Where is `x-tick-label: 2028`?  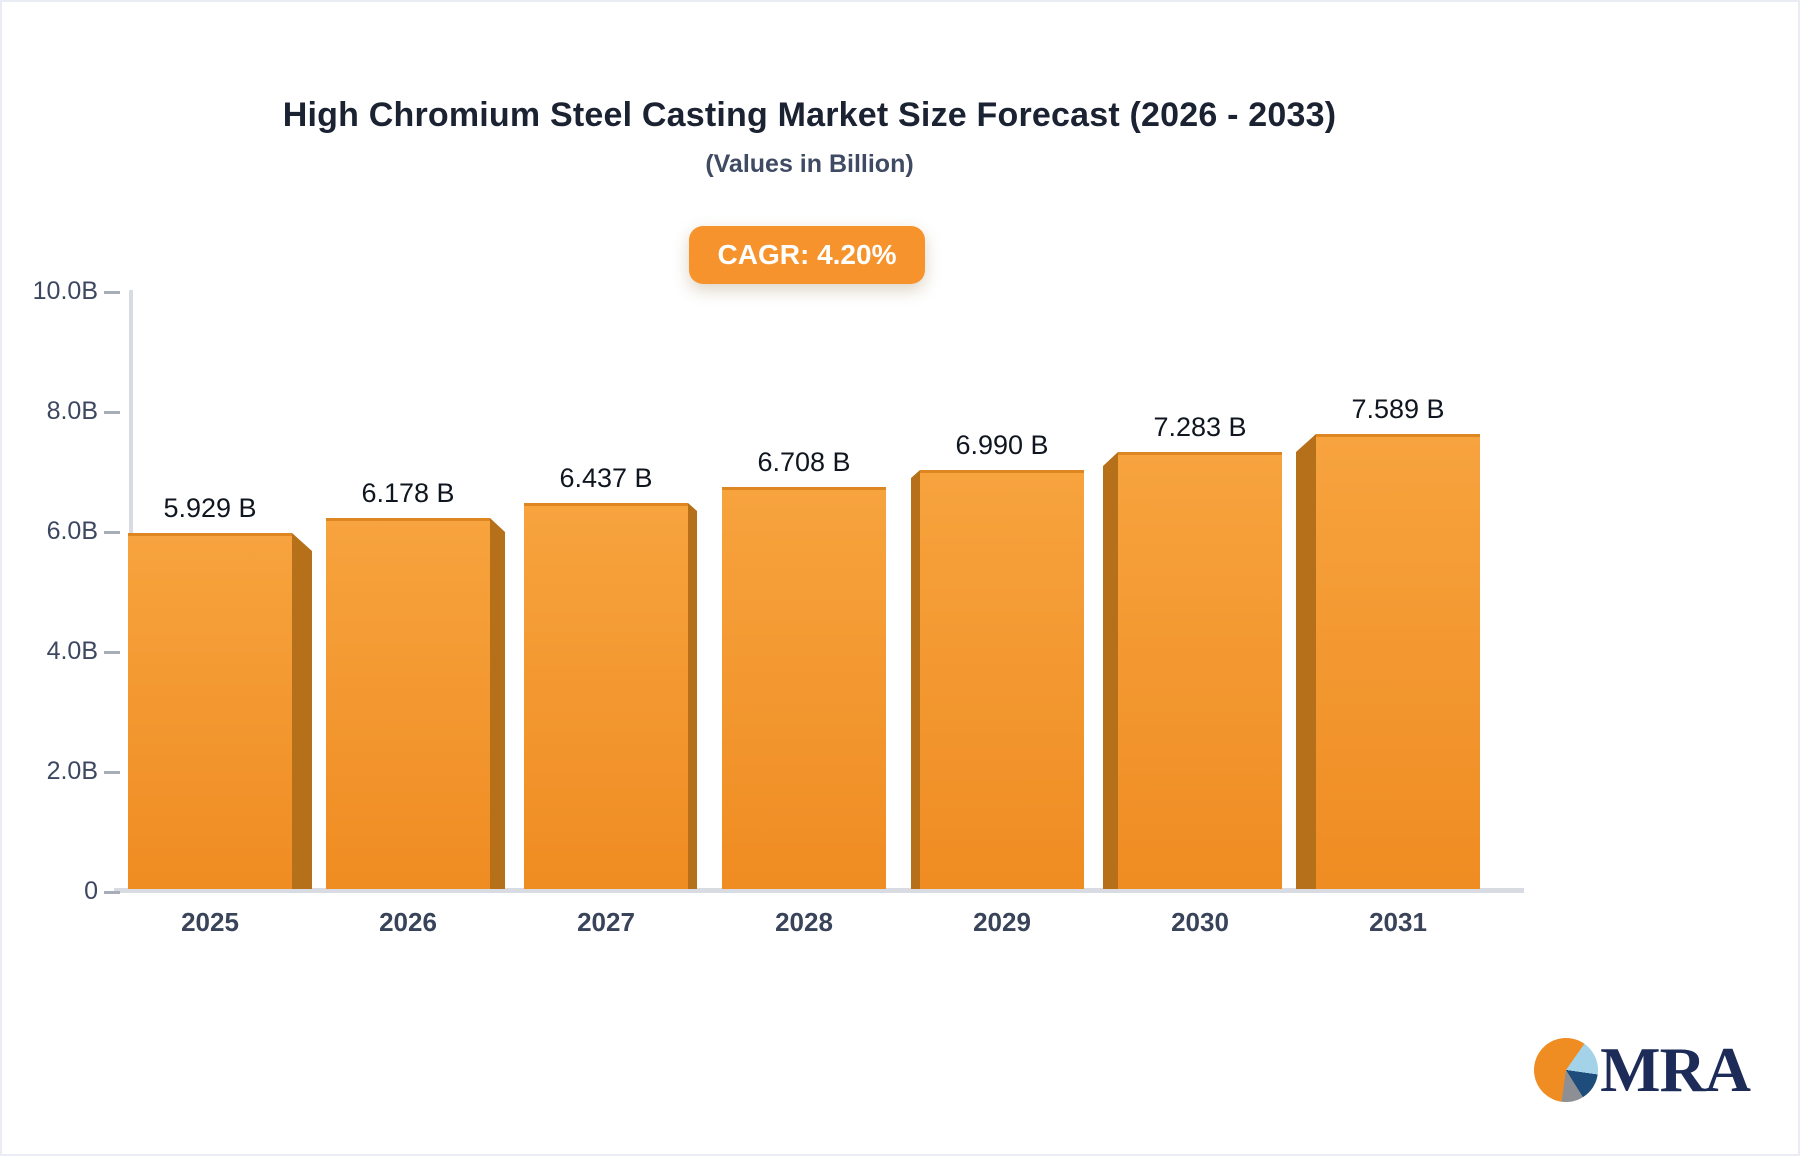 x-tick-label: 2028 is located at coordinates (804, 922).